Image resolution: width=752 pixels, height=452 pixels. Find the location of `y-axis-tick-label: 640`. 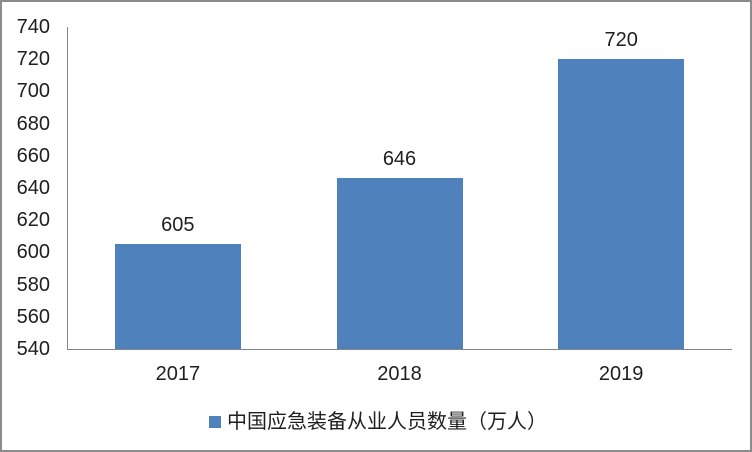

y-axis-tick-label: 640 is located at coordinates (33, 188).